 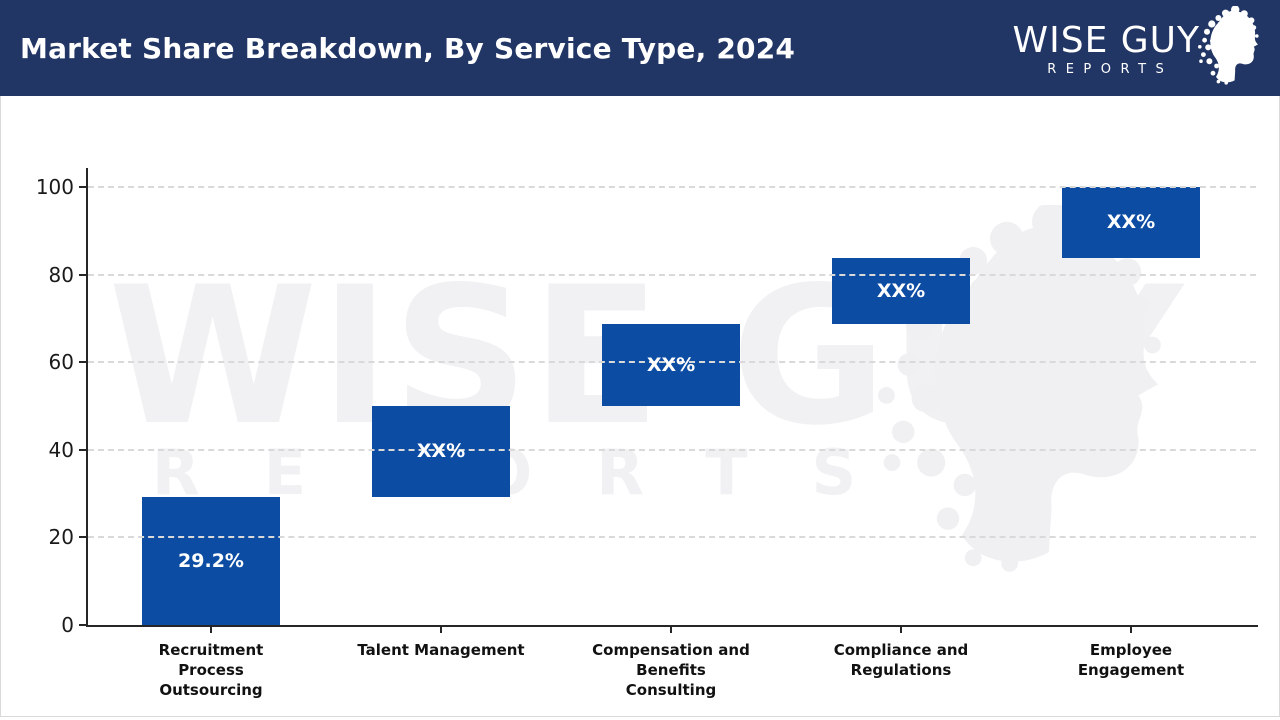 What do you see at coordinates (441, 650) in the screenshot?
I see `category-label-talent-management: Talent Management` at bounding box center [441, 650].